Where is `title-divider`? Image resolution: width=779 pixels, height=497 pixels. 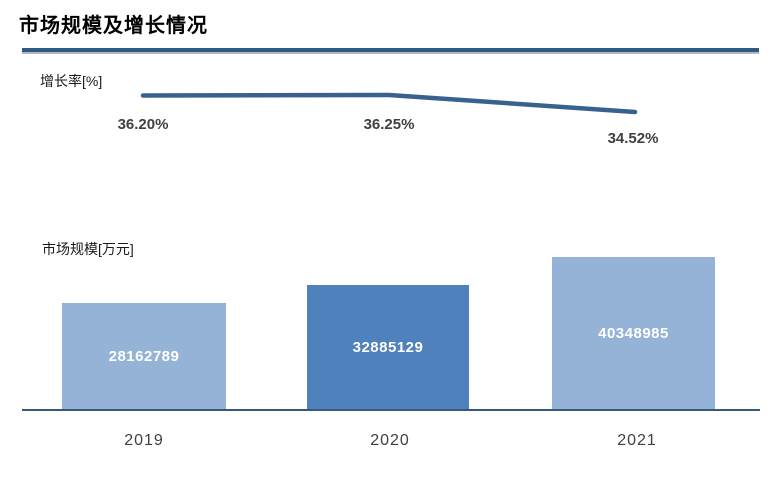 title-divider is located at coordinates (390, 51).